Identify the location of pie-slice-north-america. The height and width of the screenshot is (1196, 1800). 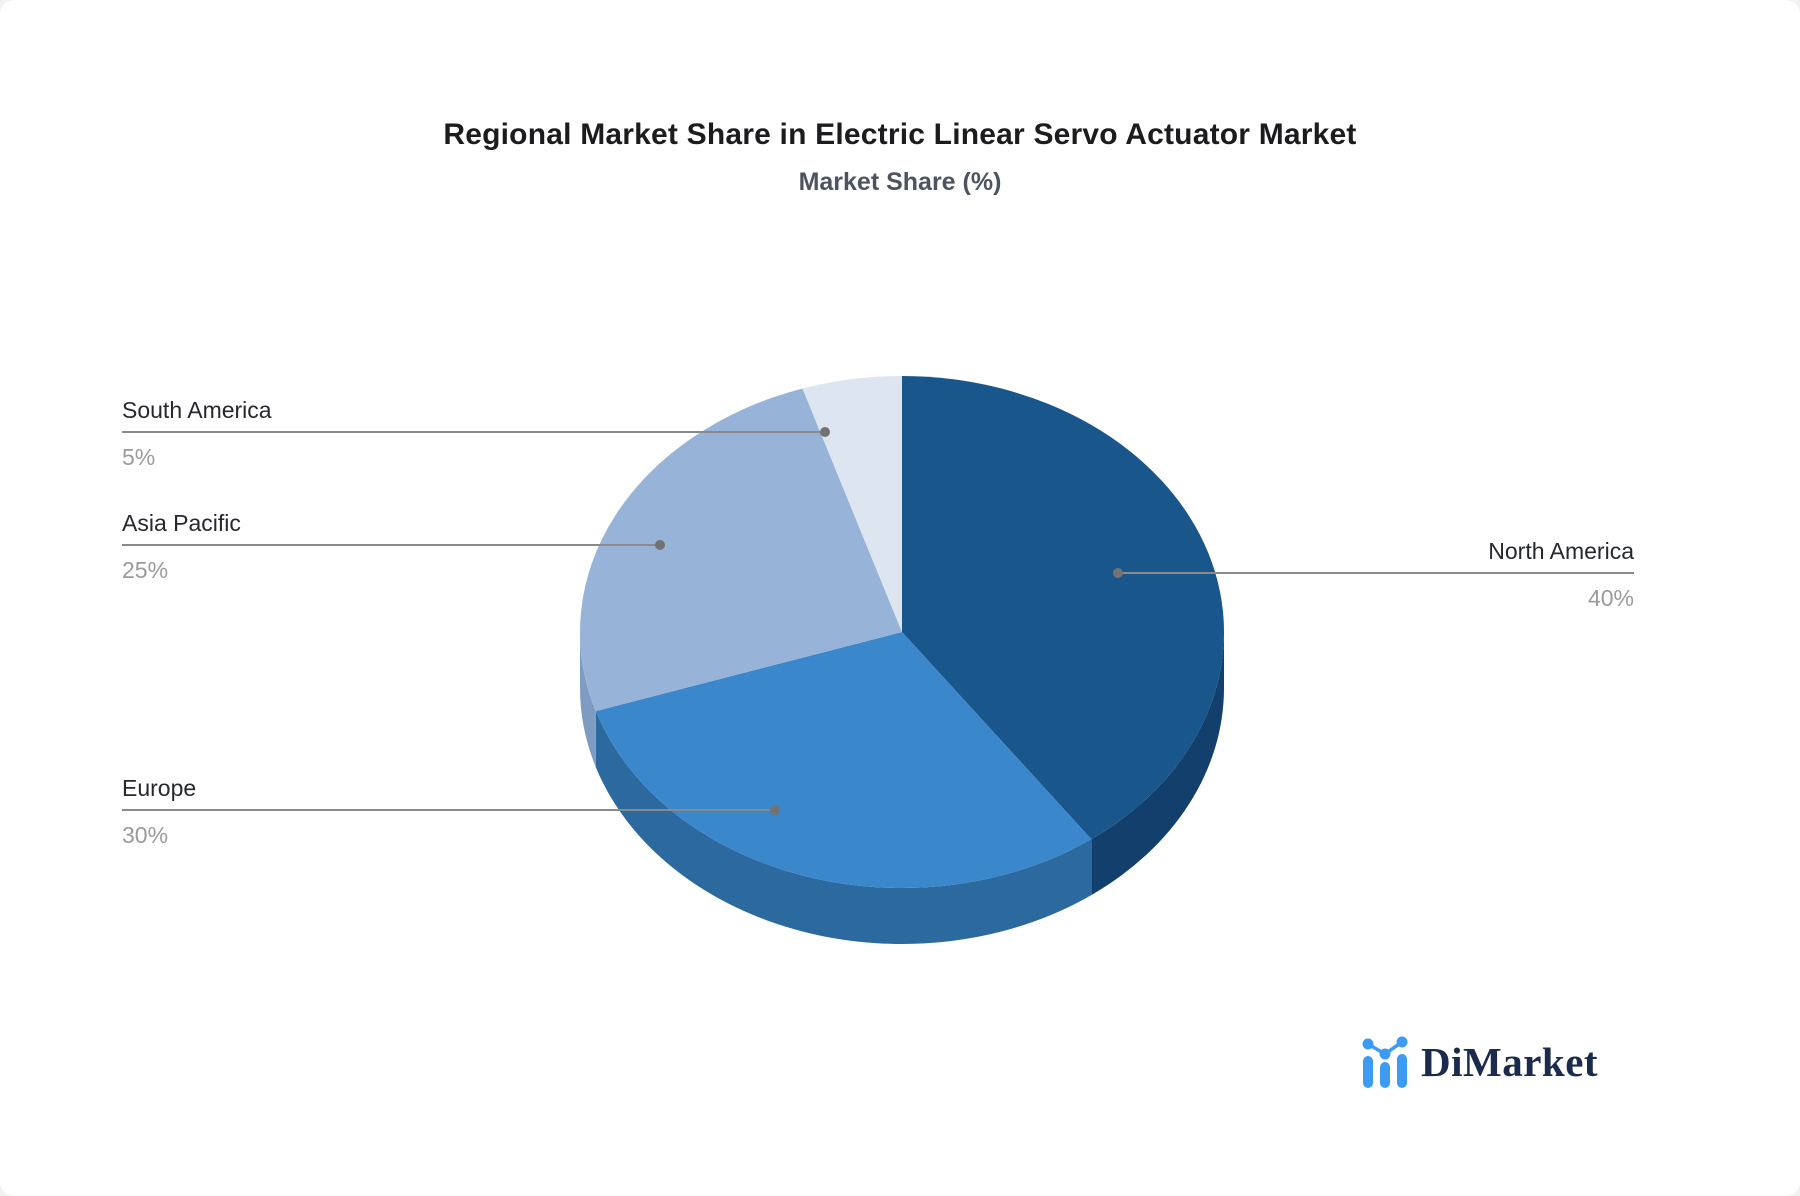
(1063, 608).